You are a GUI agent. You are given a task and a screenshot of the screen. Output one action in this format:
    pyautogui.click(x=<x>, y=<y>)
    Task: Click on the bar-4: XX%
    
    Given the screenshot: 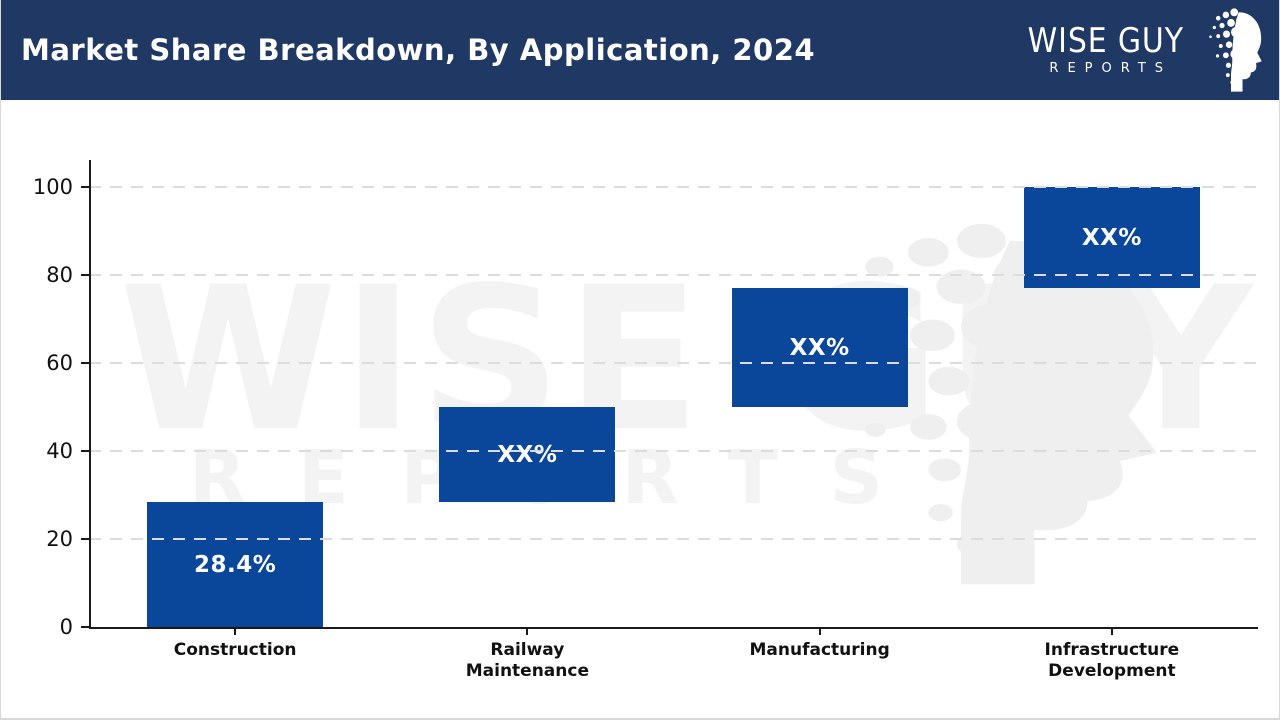 What is the action you would take?
    pyautogui.click(x=1111, y=238)
    